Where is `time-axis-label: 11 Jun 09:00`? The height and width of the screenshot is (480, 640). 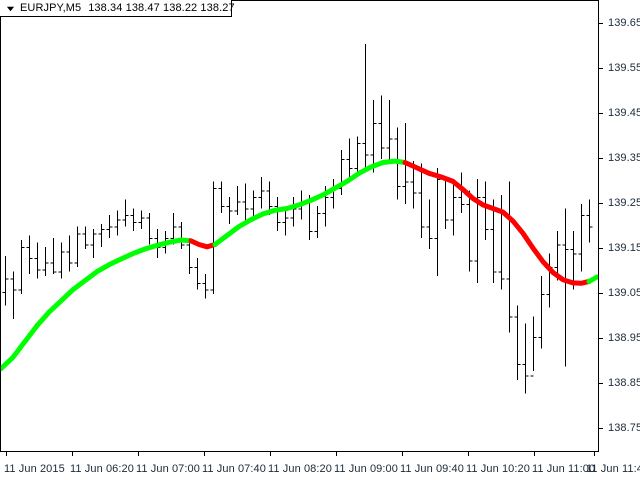
time-axis-label: 11 Jun 09:00 is located at coordinates (366, 469).